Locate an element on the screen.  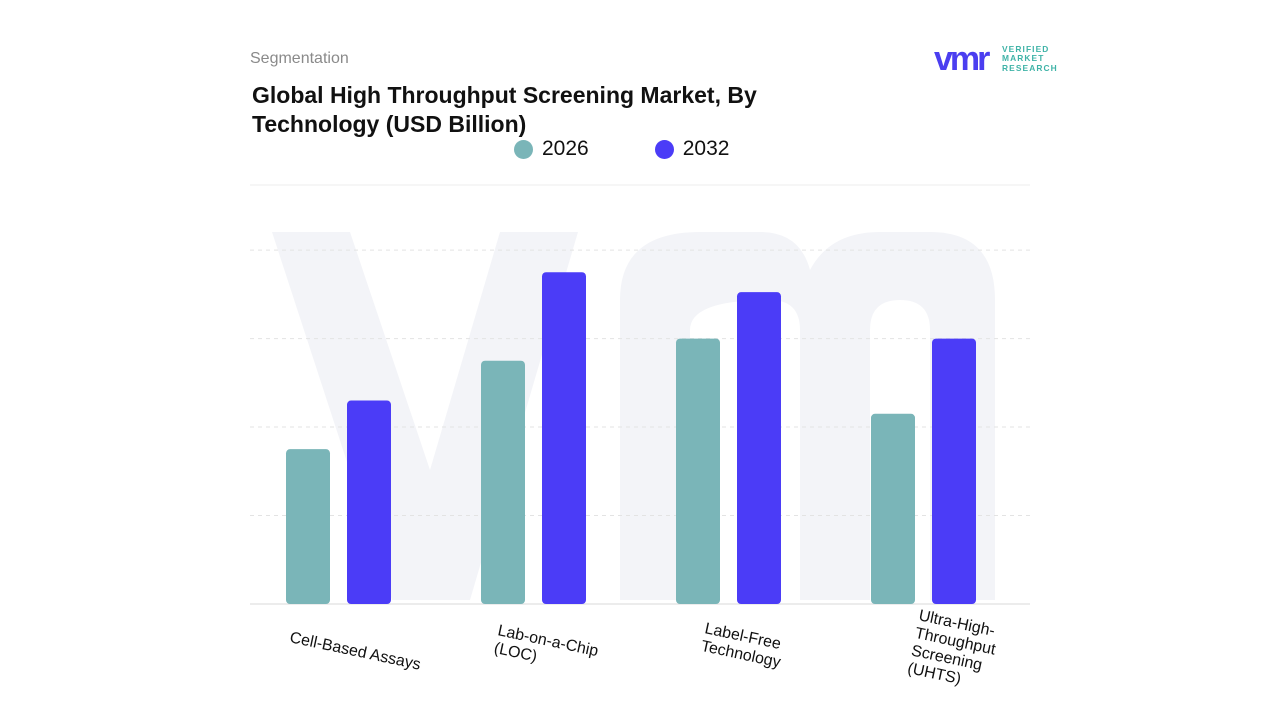
brand-logo: vmr is located at coordinates (963, 60).